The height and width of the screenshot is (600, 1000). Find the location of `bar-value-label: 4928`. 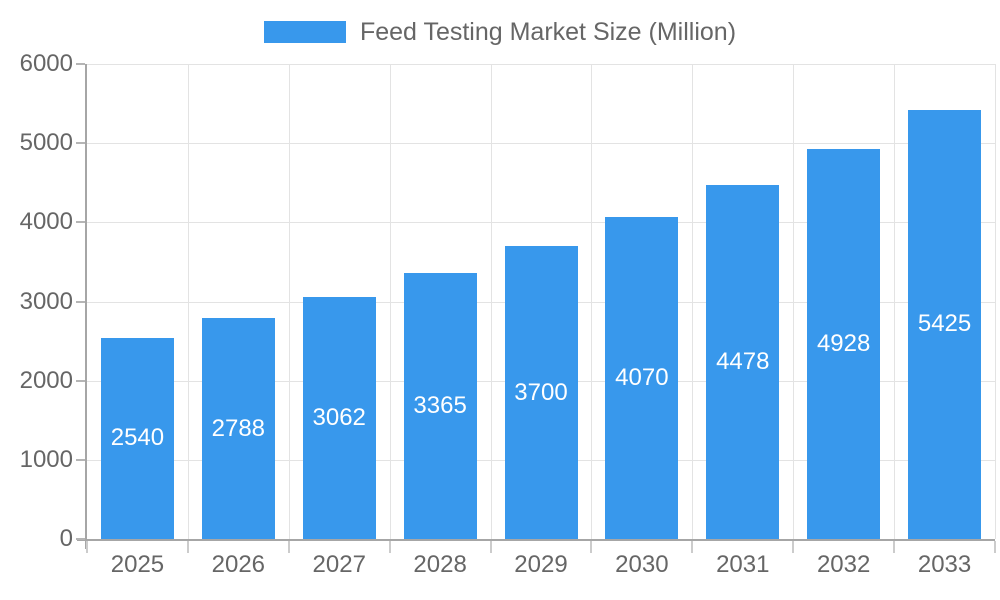

bar-value-label: 4928 is located at coordinates (843, 343).